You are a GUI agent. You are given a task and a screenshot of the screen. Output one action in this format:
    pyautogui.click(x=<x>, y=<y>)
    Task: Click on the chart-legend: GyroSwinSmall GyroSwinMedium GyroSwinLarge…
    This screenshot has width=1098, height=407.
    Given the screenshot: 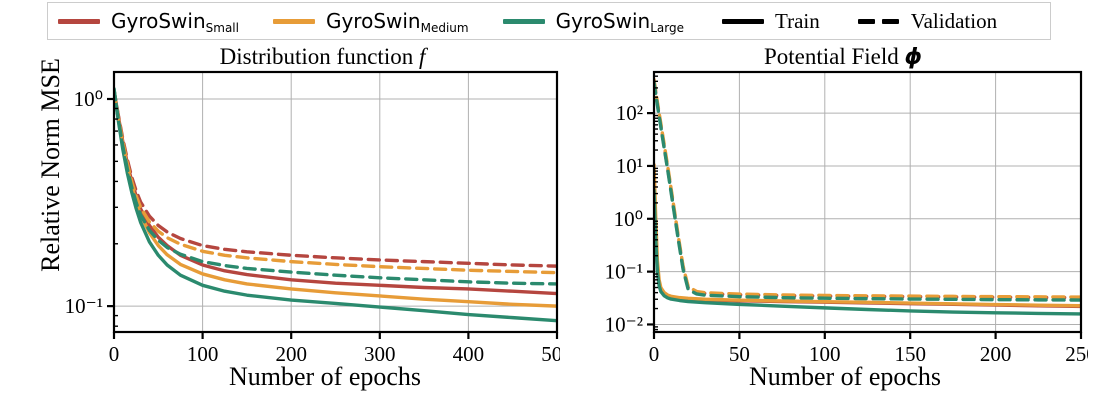 What is the action you would take?
    pyautogui.click(x=549, y=21)
    